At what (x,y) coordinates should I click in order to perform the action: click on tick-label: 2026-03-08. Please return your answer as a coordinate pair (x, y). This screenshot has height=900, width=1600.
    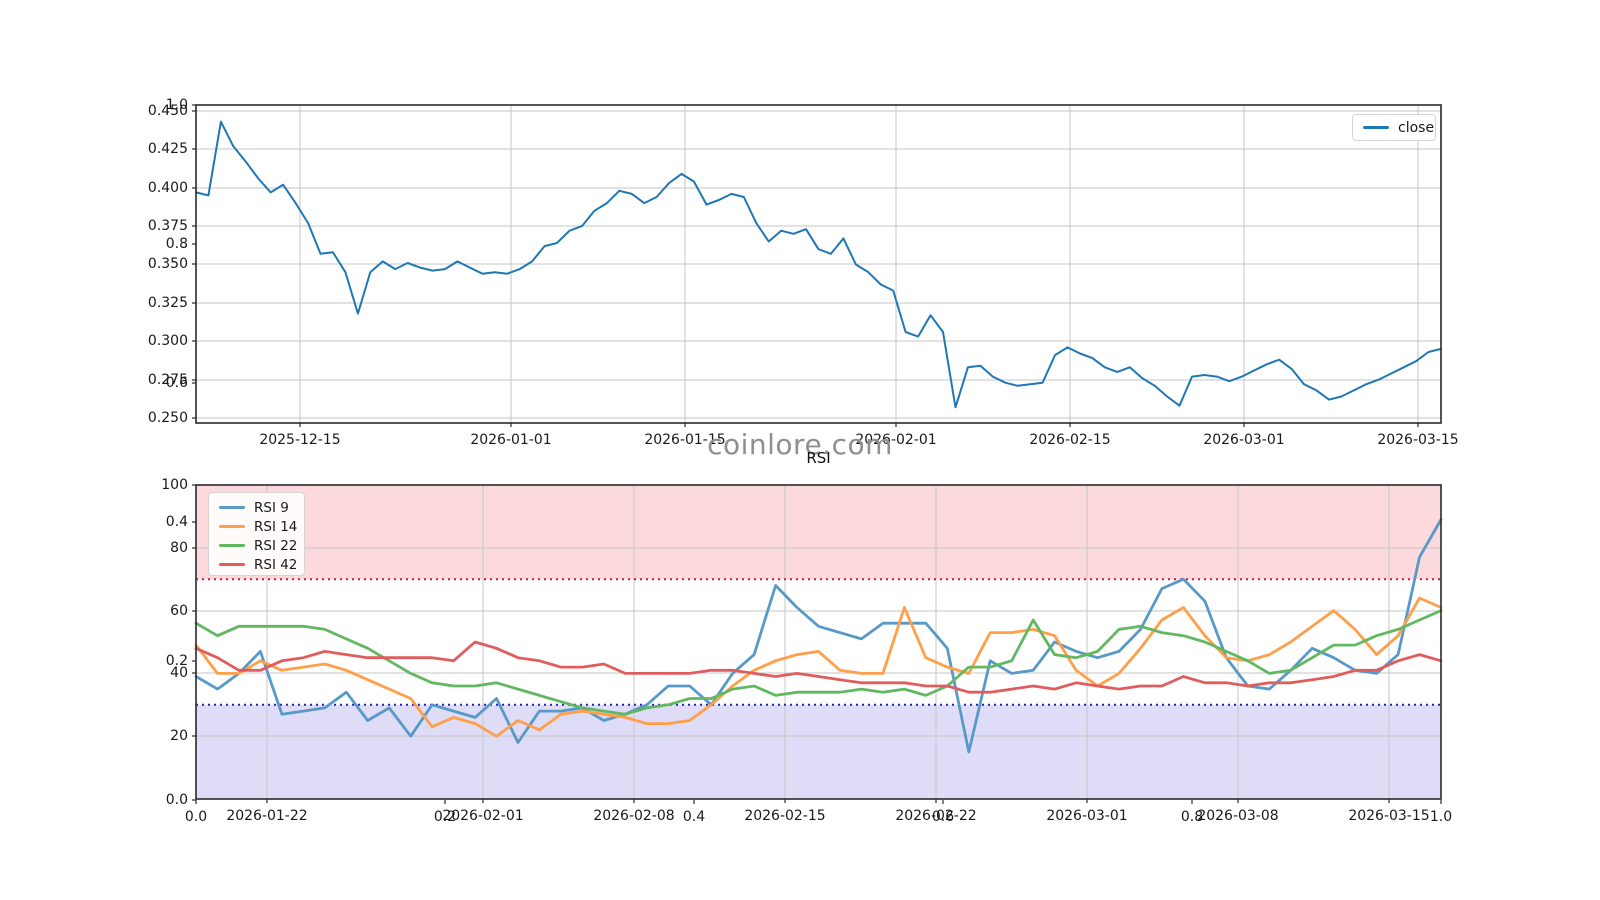
    Looking at the image, I should click on (1237, 816).